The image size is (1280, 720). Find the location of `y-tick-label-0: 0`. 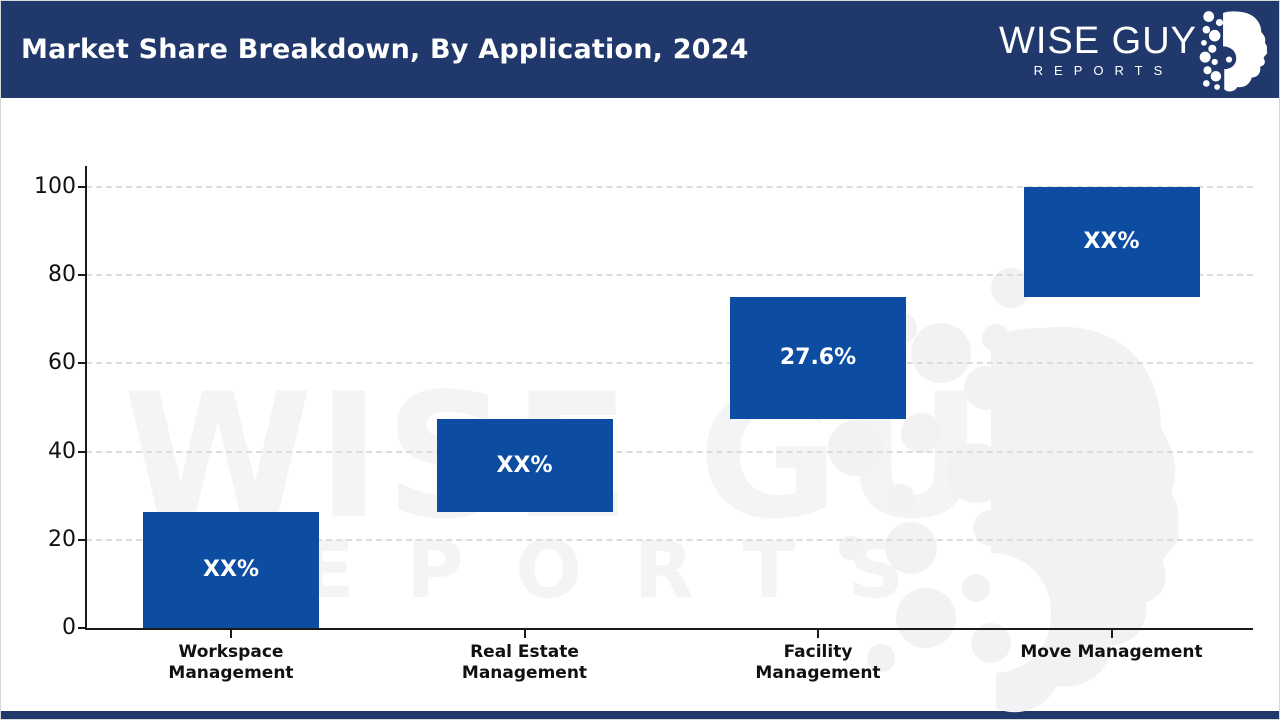

y-tick-label-0: 0 is located at coordinates (69, 627).